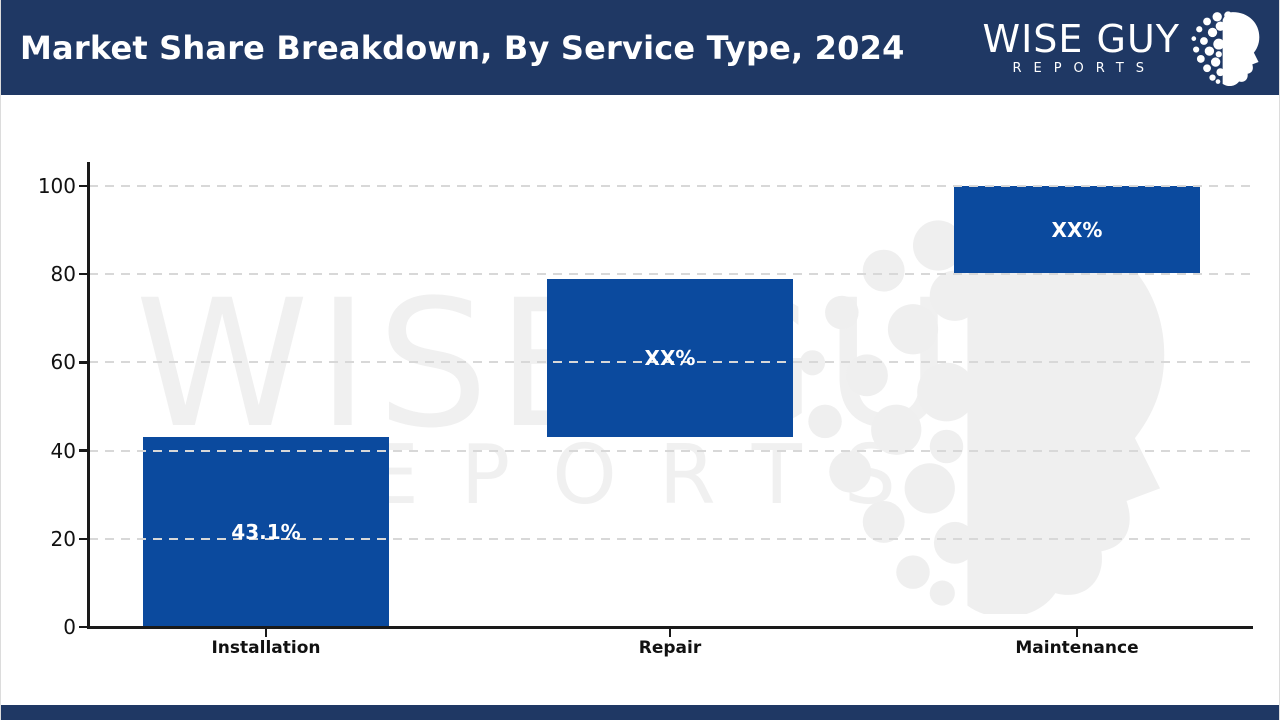 Image resolution: width=1280 pixels, height=720 pixels. I want to click on left-border, so click(0, 360).